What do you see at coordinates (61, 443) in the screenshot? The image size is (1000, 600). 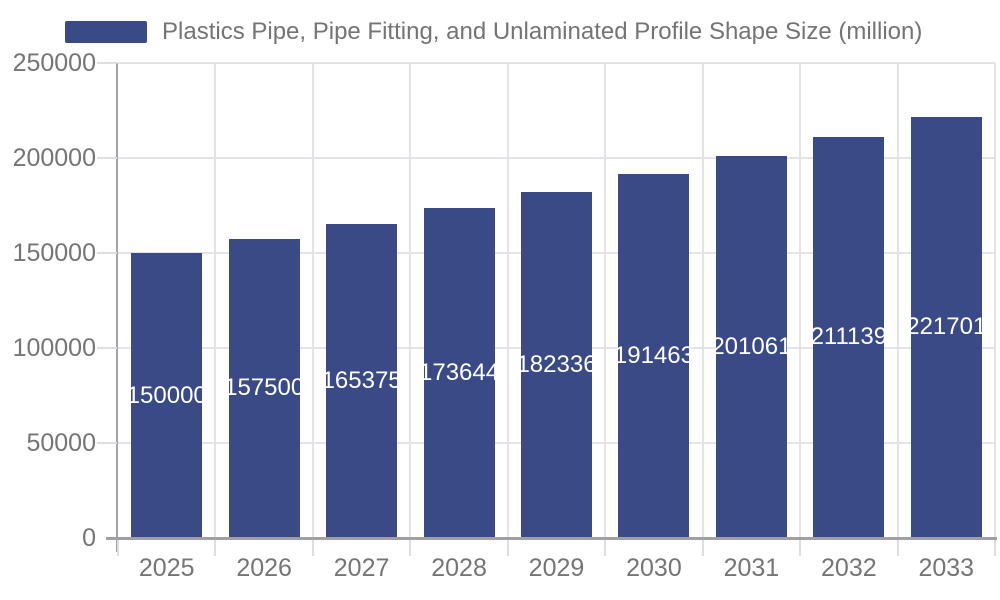 I see `y-tick-label: 50000` at bounding box center [61, 443].